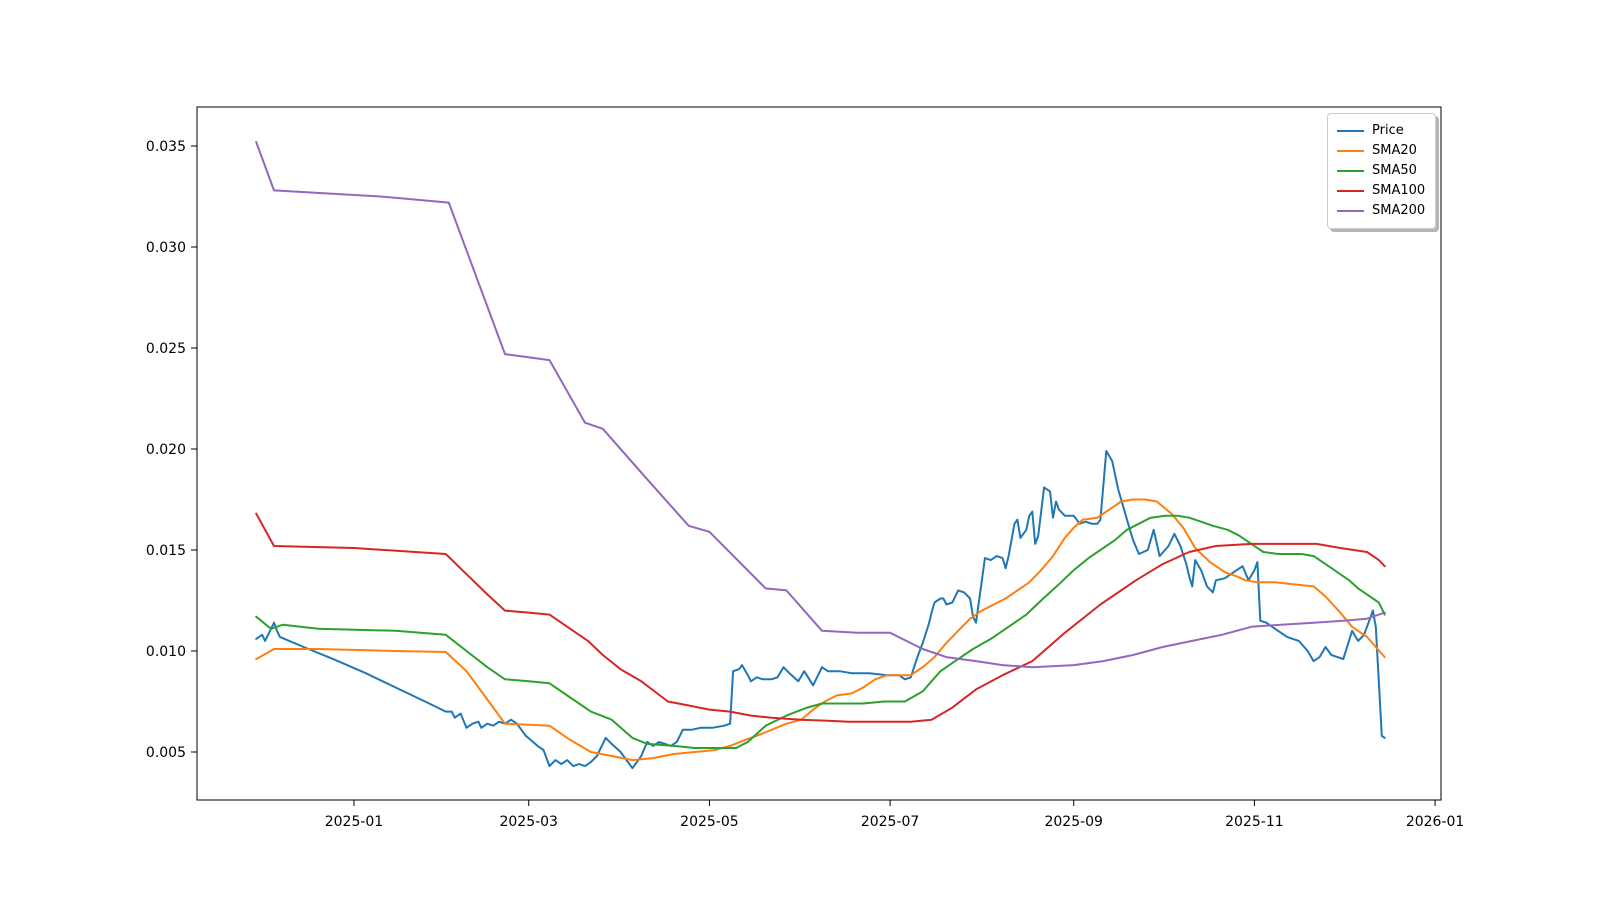 Image resolution: width=1600 pixels, height=900 pixels. I want to click on x-tick-label: 2025-05, so click(709, 822).